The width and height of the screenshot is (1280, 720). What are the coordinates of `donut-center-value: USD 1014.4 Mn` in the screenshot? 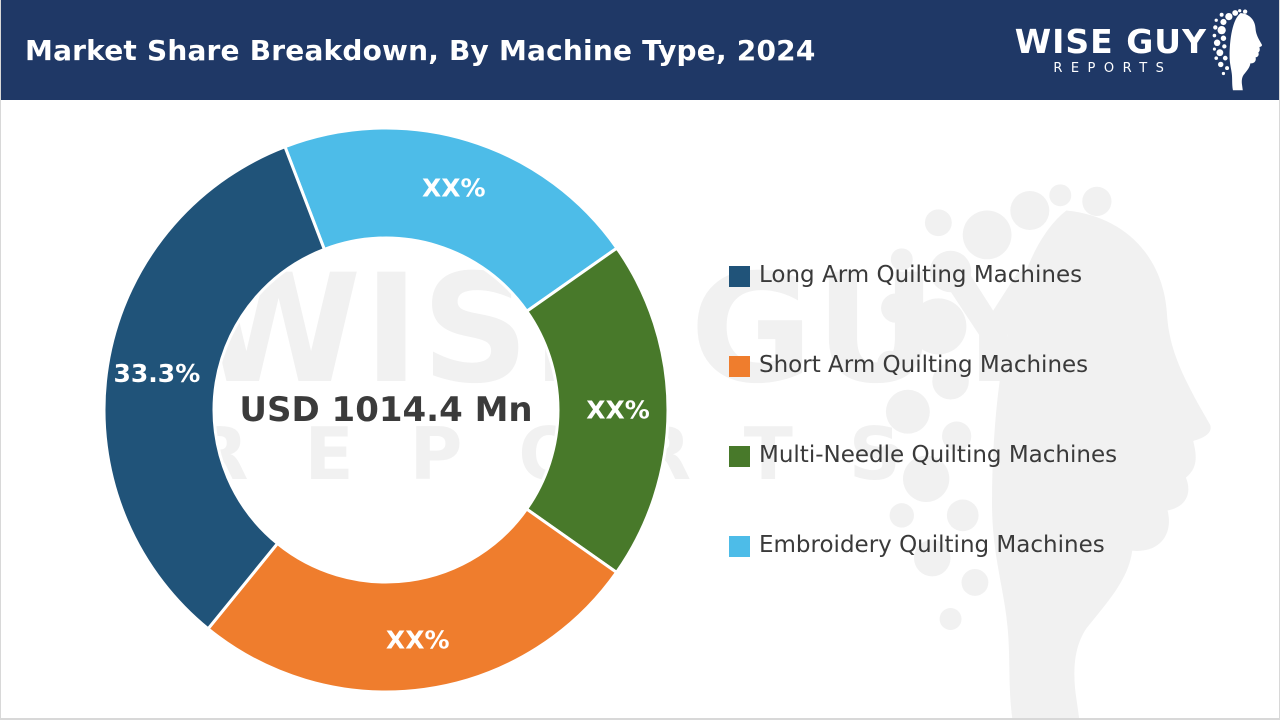 It's located at (386, 410).